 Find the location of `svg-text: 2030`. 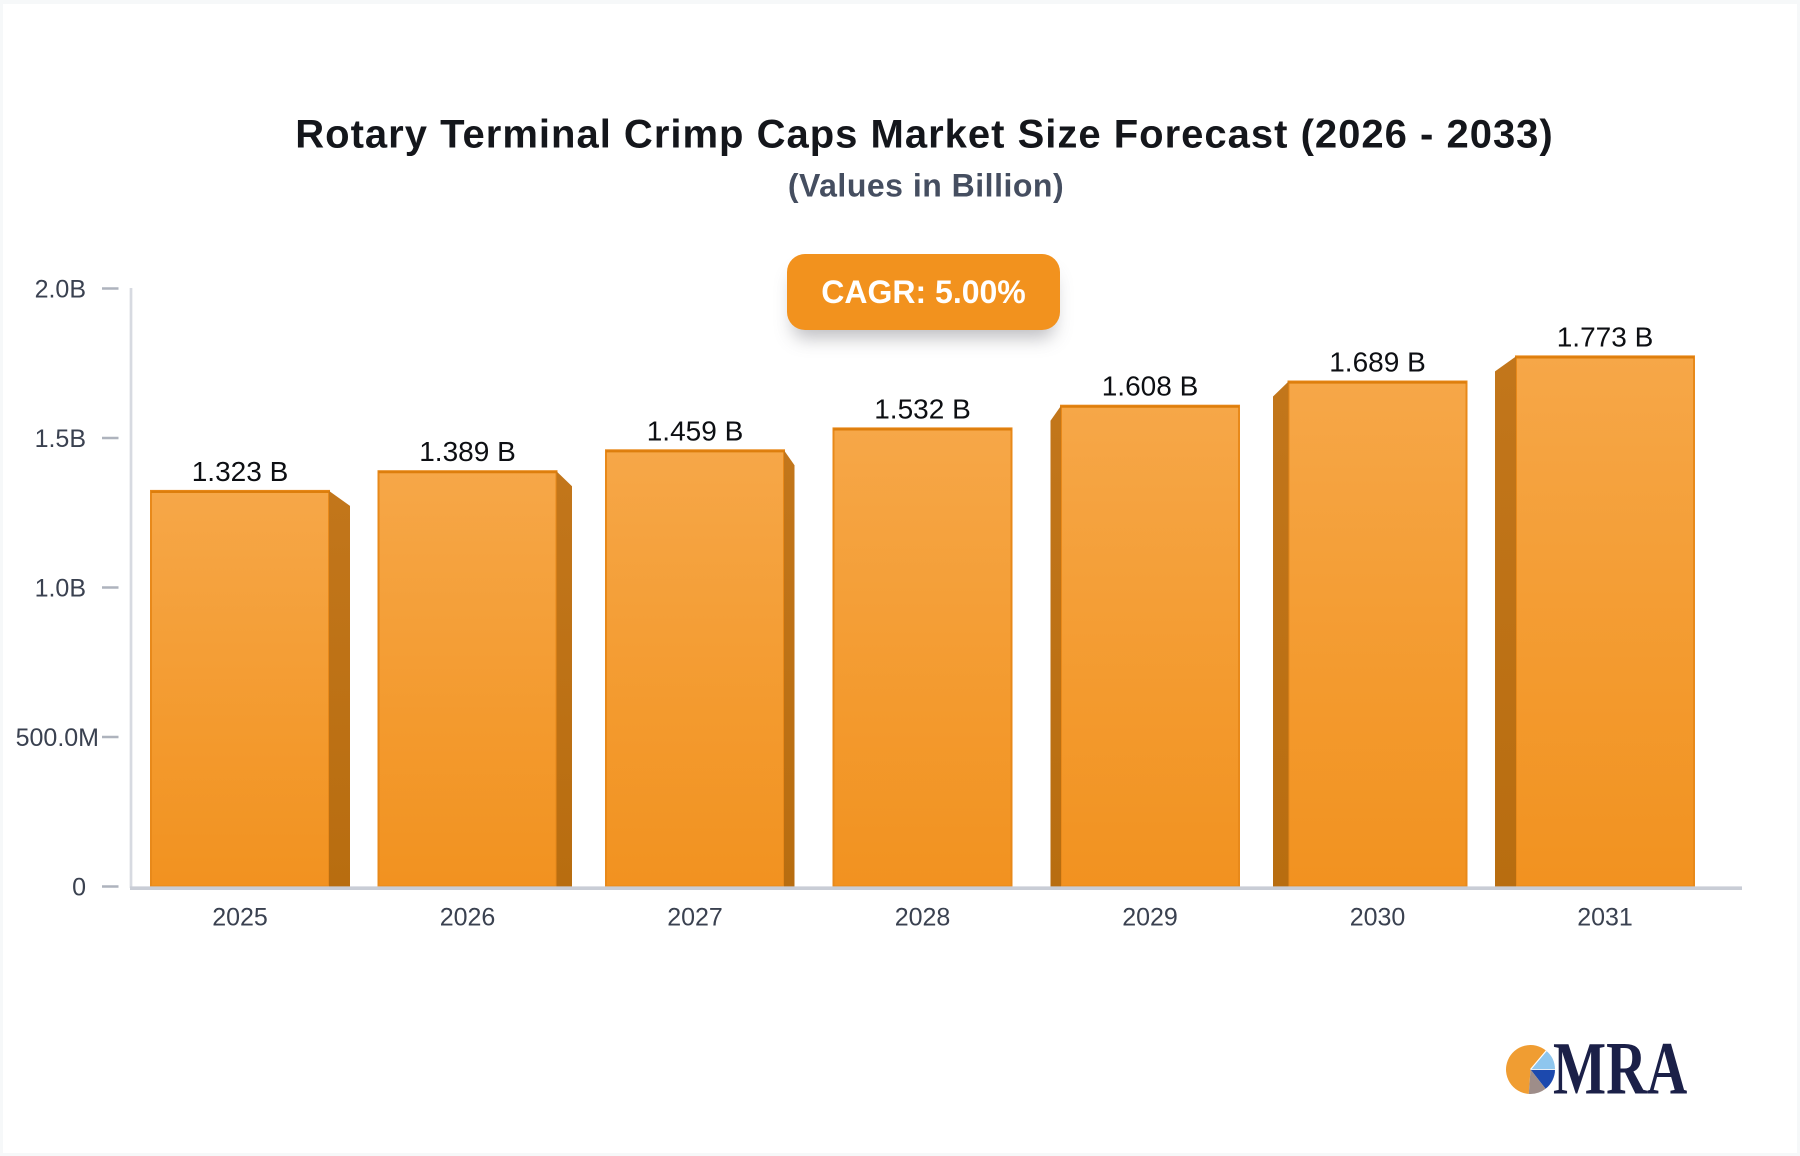

svg-text: 2030 is located at coordinates (1378, 918).